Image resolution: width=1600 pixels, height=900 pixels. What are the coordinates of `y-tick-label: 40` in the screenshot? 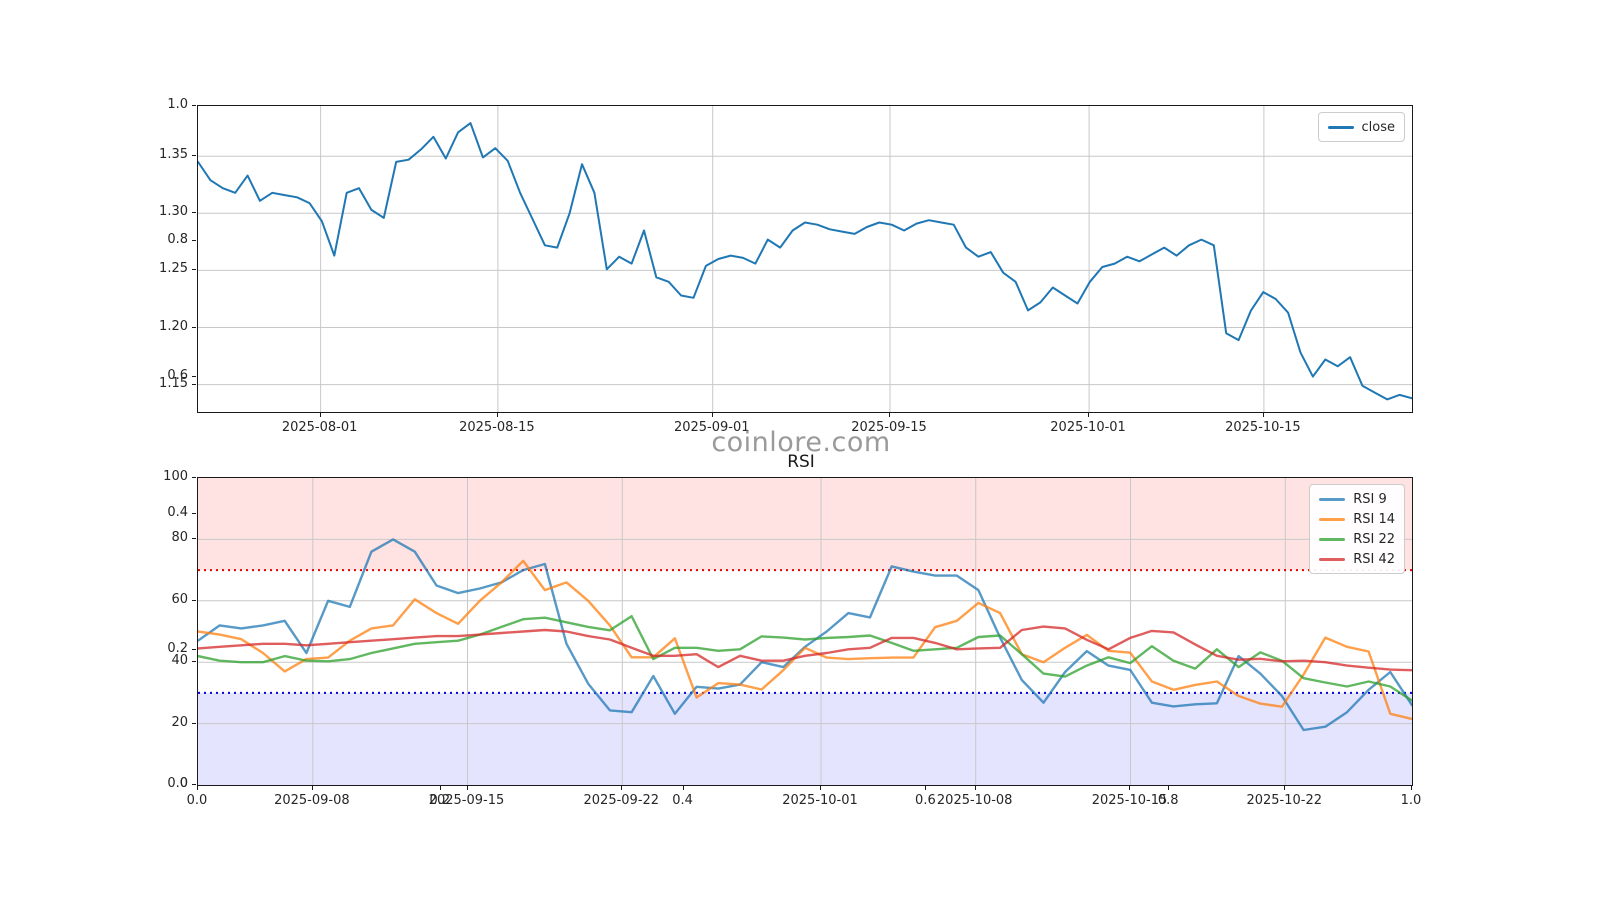 It's located at (179, 661).